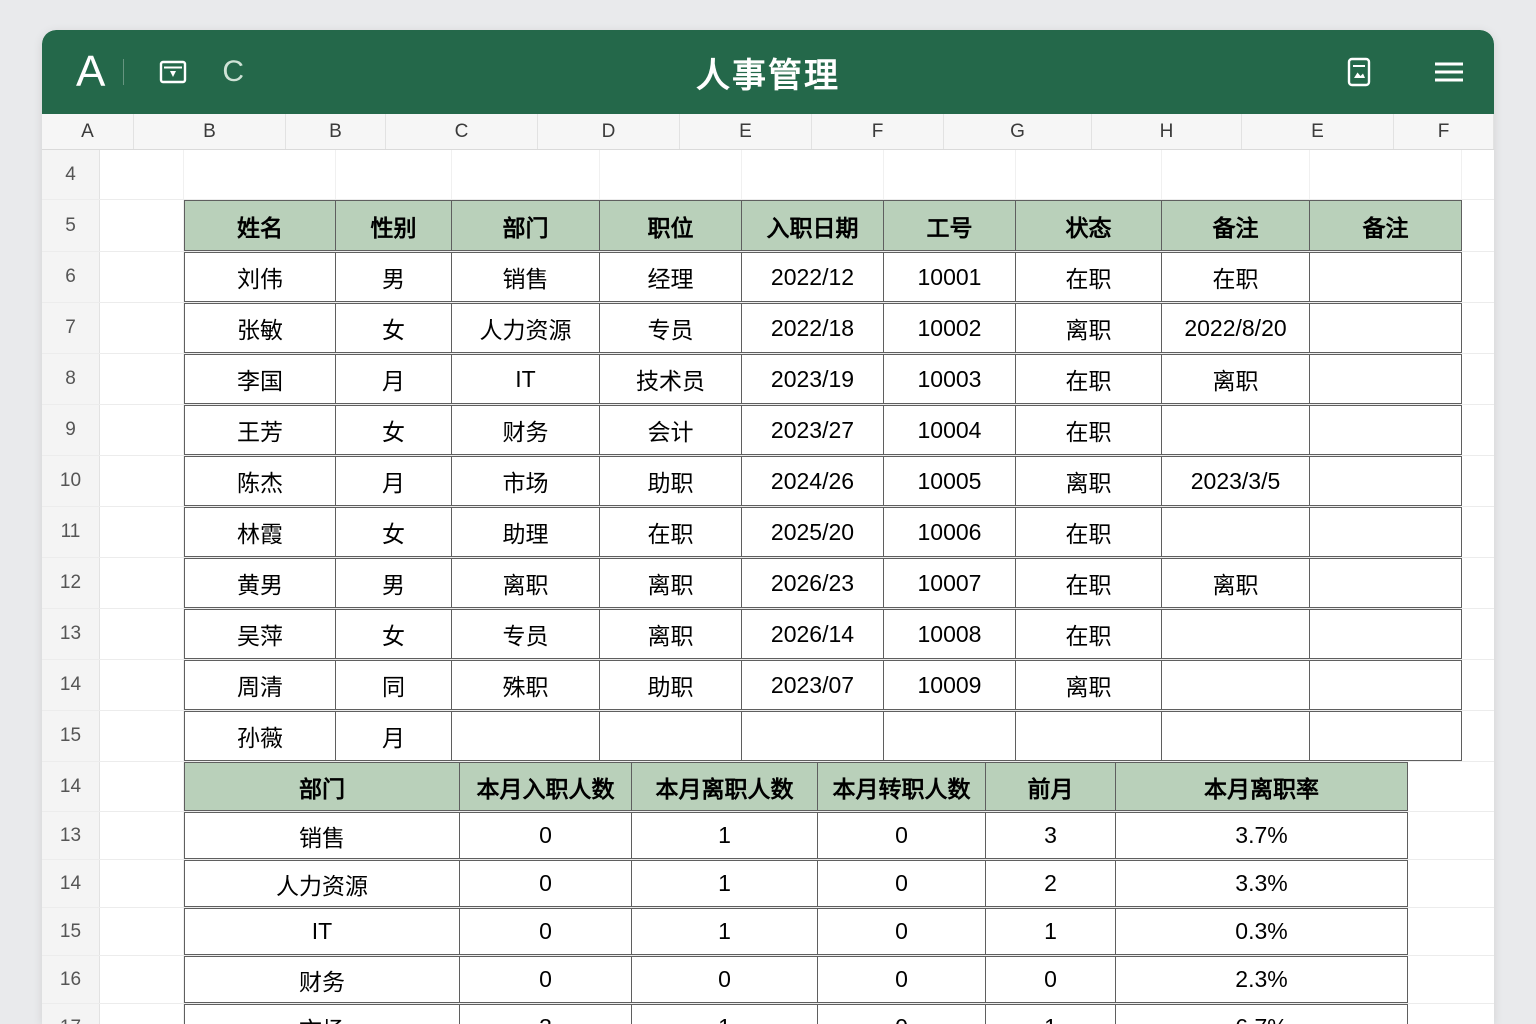 The image size is (1536, 1024). Describe the element at coordinates (813, 328) in the screenshot. I see `employee-cell-r1-c4: 2022/18` at that location.